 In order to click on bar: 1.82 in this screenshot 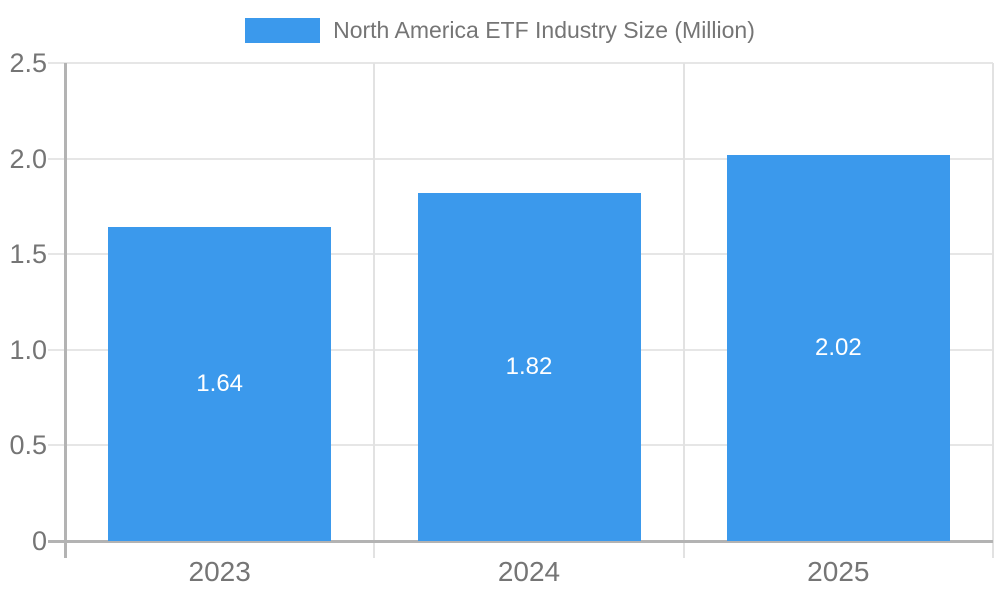, I will do `click(529, 367)`.